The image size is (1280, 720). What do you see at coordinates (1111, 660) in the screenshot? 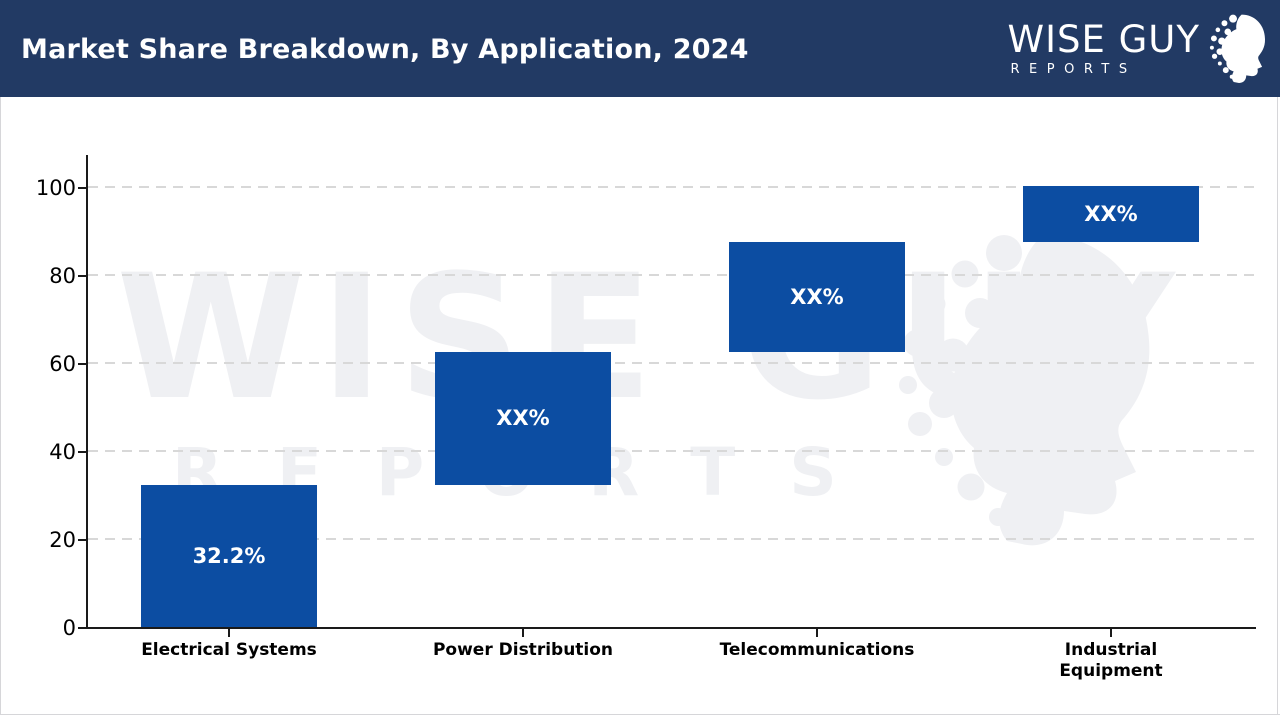
I see `category-label-industrial-equipment: Industrial Equipment` at bounding box center [1111, 660].